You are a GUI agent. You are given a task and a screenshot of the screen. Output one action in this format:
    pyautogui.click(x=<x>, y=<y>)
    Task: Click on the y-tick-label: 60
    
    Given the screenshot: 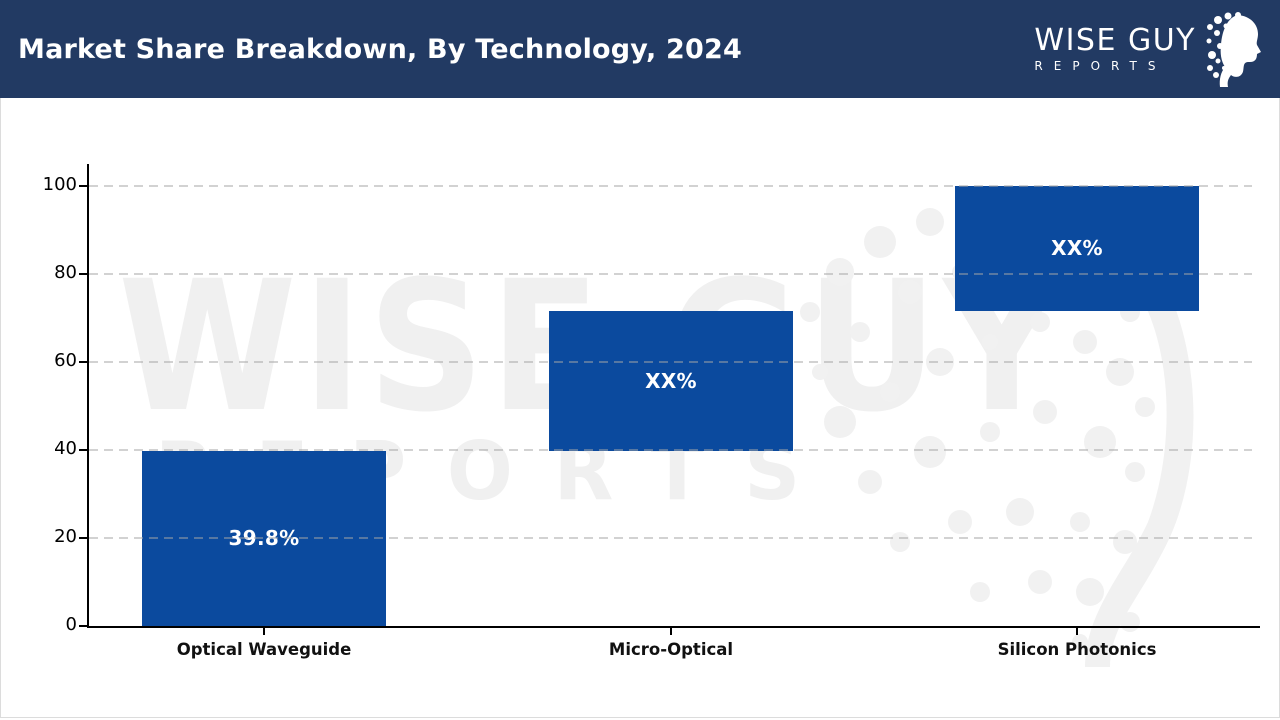 What is the action you would take?
    pyautogui.click(x=65, y=360)
    